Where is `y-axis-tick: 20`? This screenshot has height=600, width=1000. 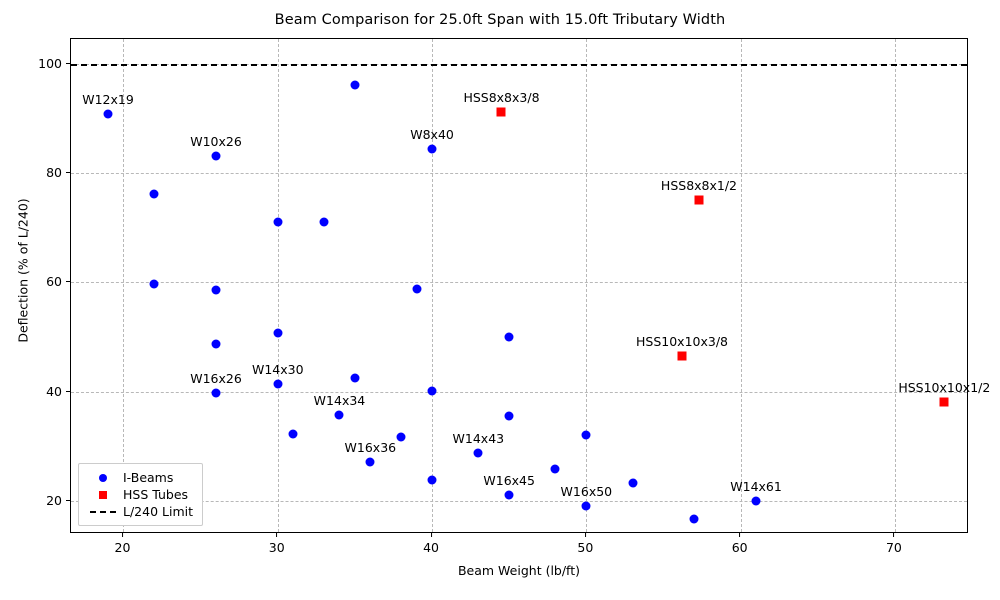
y-axis-tick: 20 is located at coordinates (35, 500).